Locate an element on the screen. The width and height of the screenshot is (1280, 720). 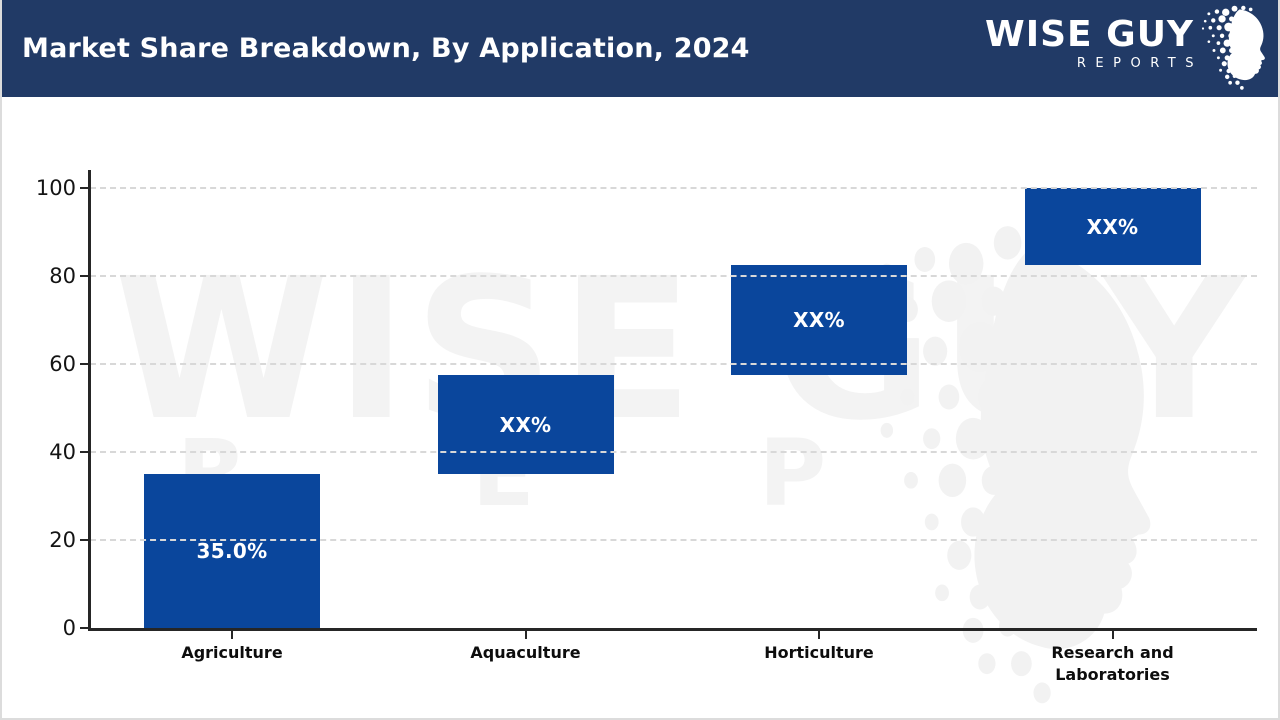
y-tick-label-40: 40 is located at coordinates (62, 452).